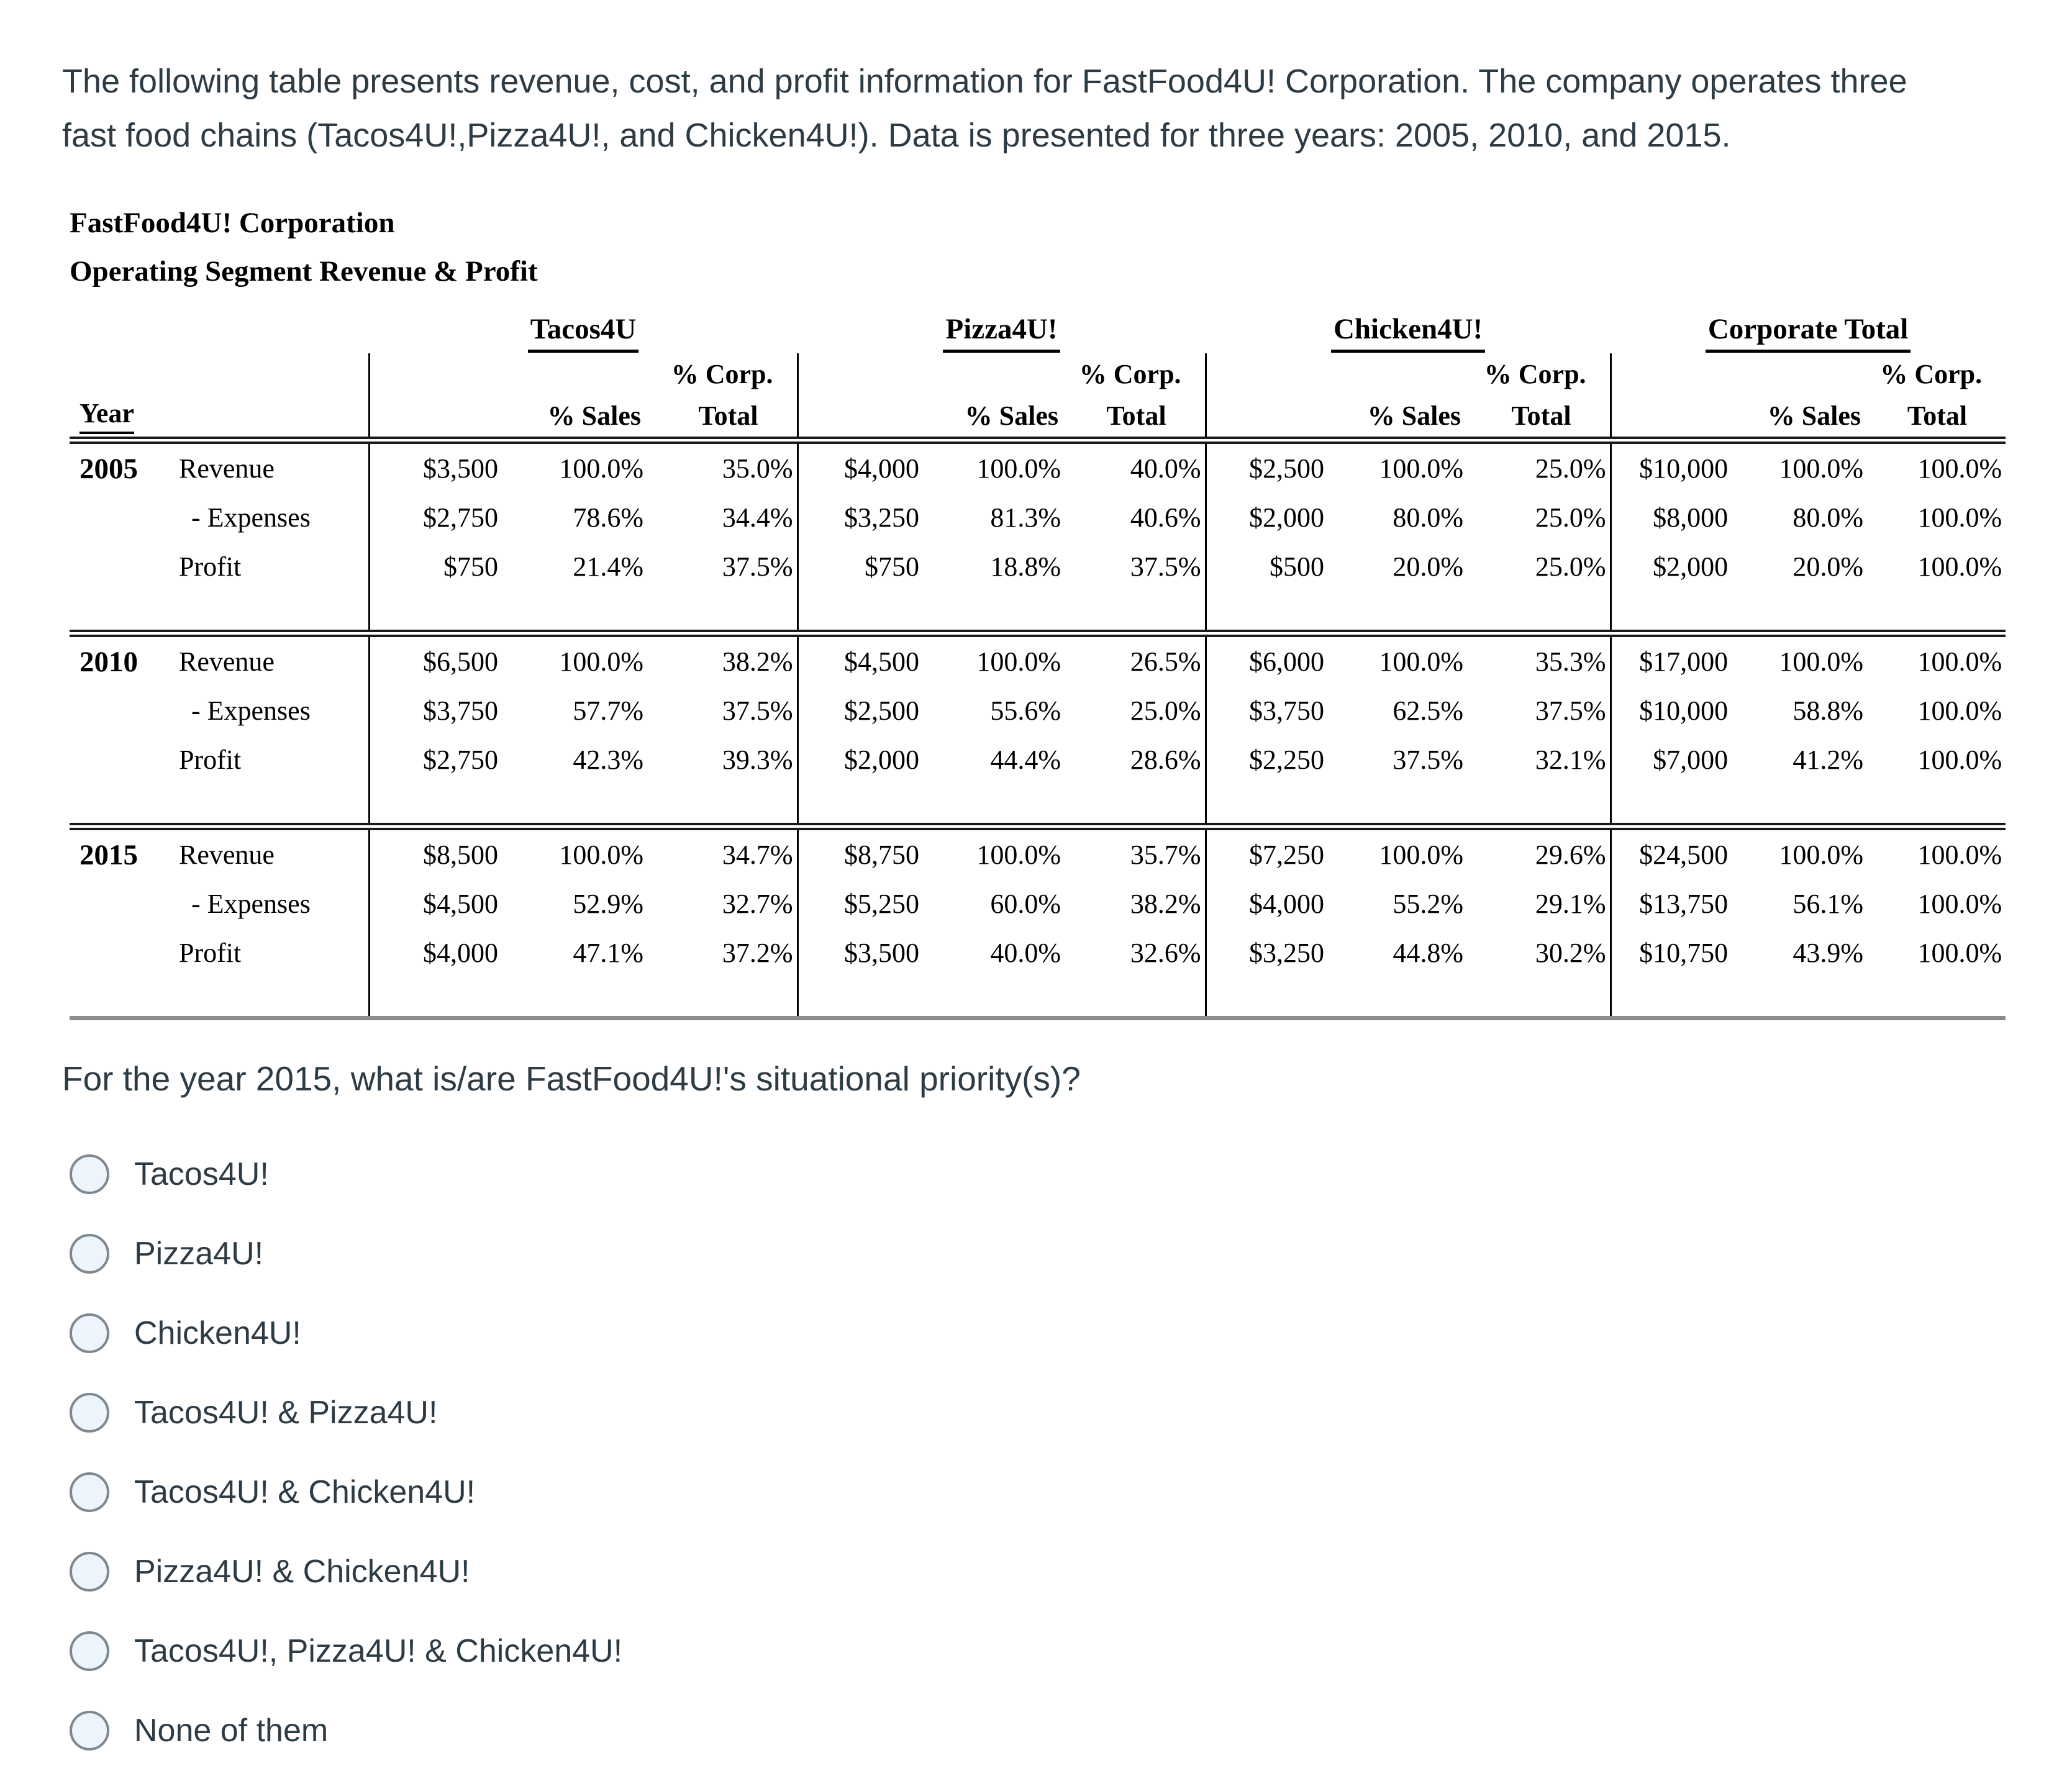 The image size is (2072, 1789). Describe the element at coordinates (273, 710) in the screenshot. I see `row-label: - Expenses` at that location.